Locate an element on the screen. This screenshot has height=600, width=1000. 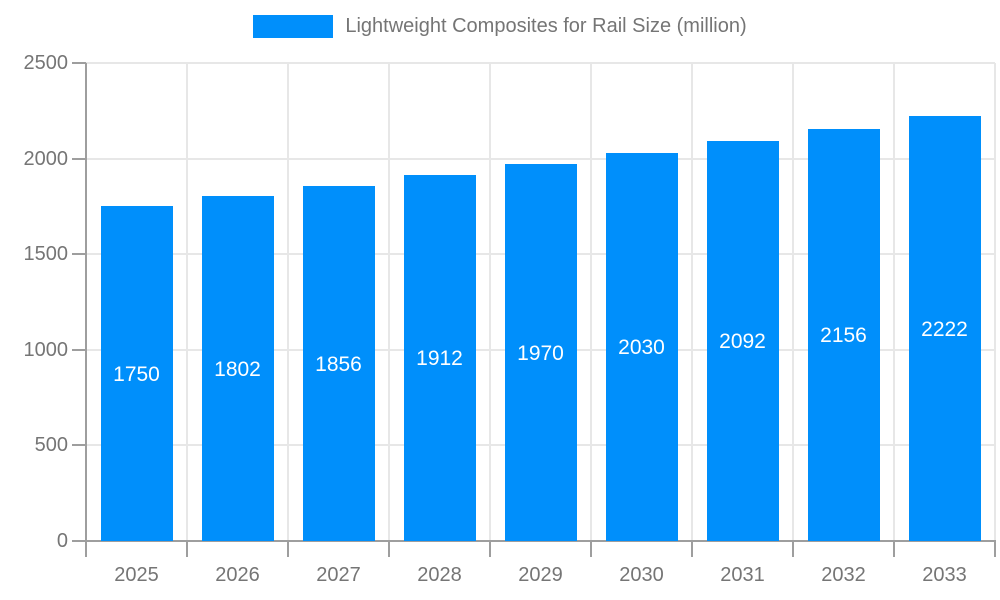
x-tick-label: 2033 is located at coordinates (944, 575).